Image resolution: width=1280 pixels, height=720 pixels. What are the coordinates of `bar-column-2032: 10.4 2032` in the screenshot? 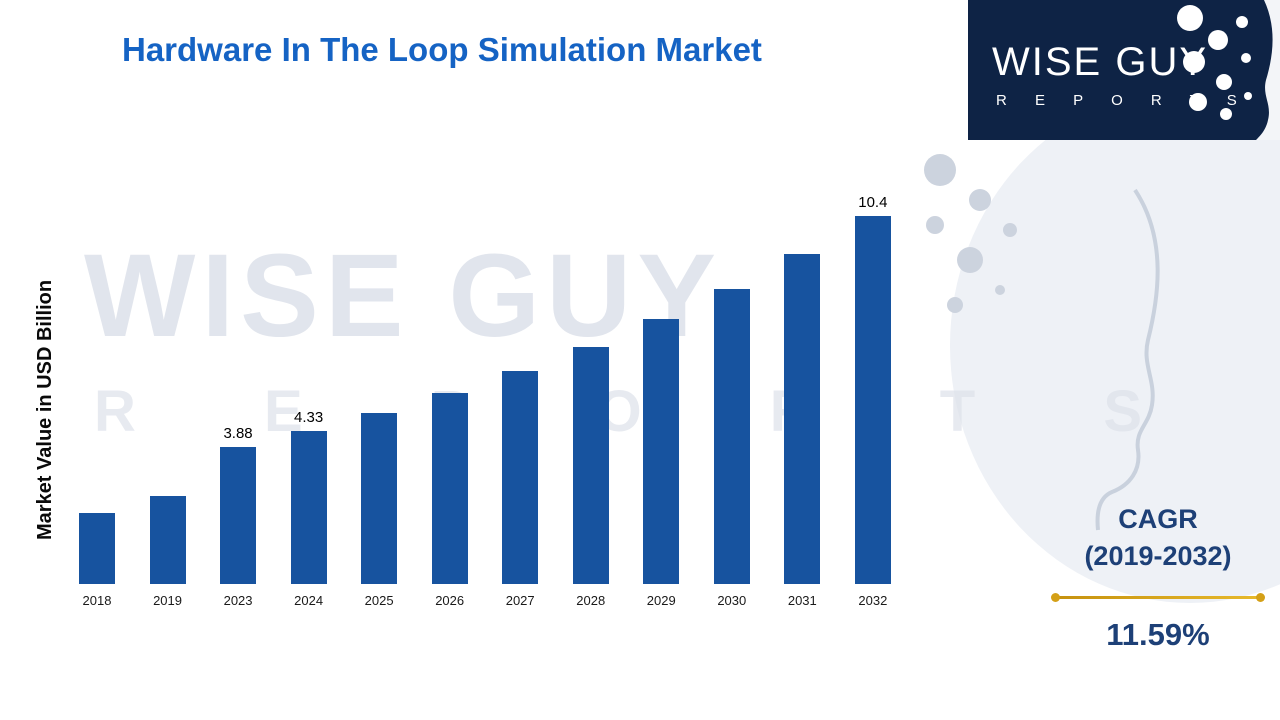 It's located at (873, 400).